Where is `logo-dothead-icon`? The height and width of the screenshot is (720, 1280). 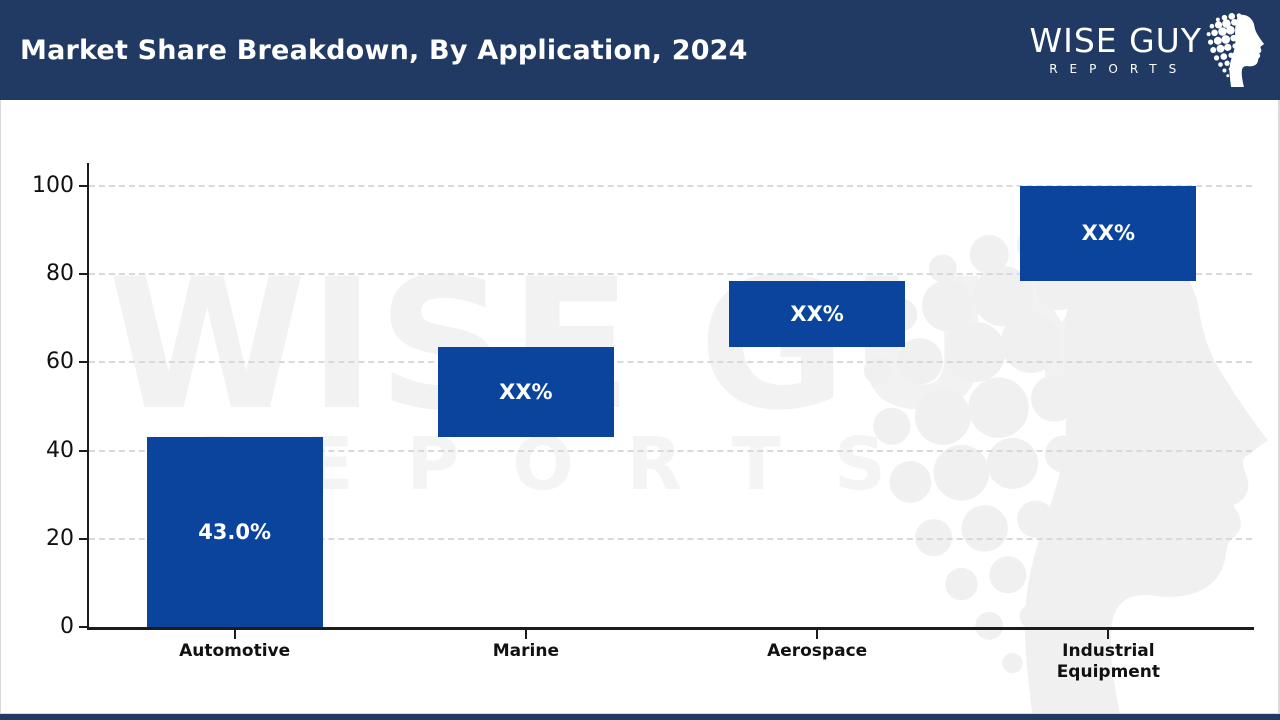
logo-dothead-icon is located at coordinates (1237, 50).